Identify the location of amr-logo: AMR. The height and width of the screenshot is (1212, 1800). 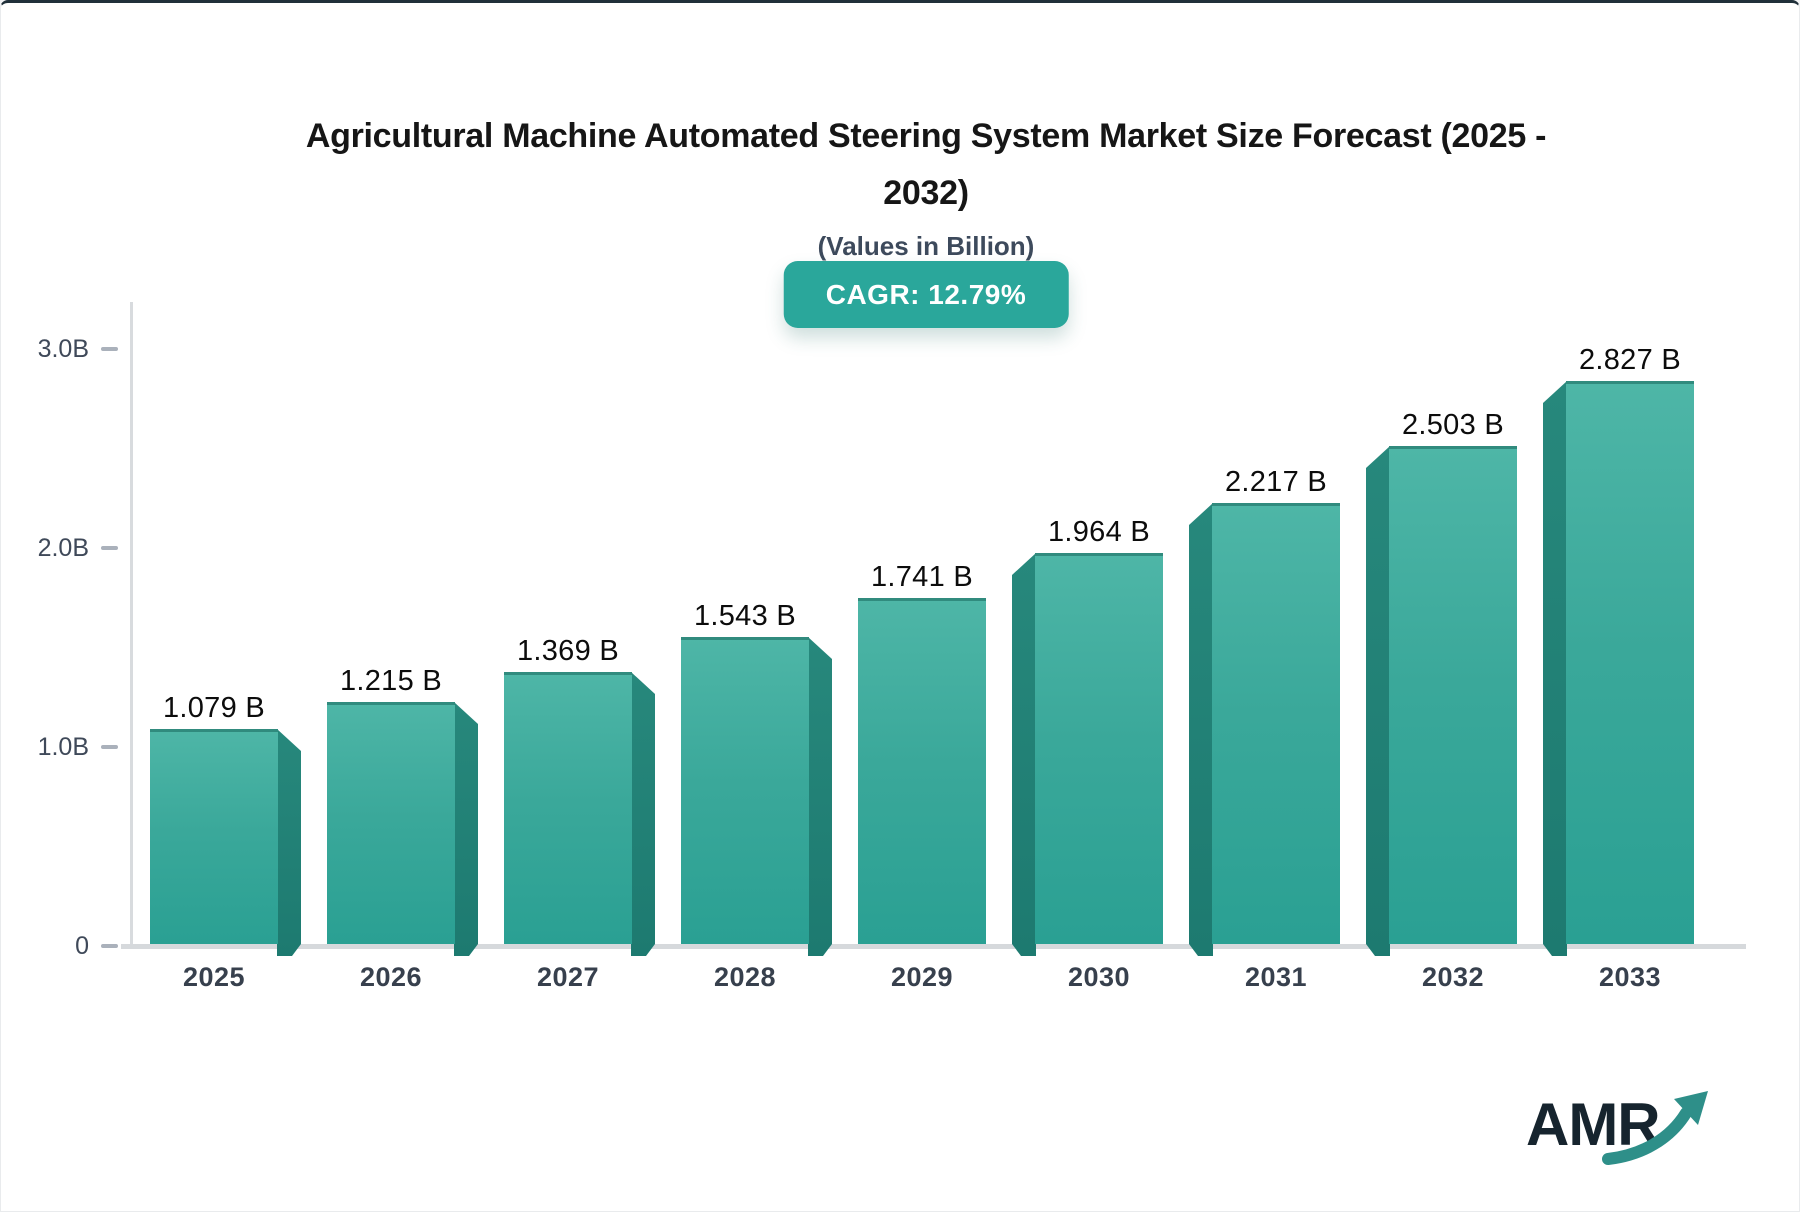
(1626, 1131).